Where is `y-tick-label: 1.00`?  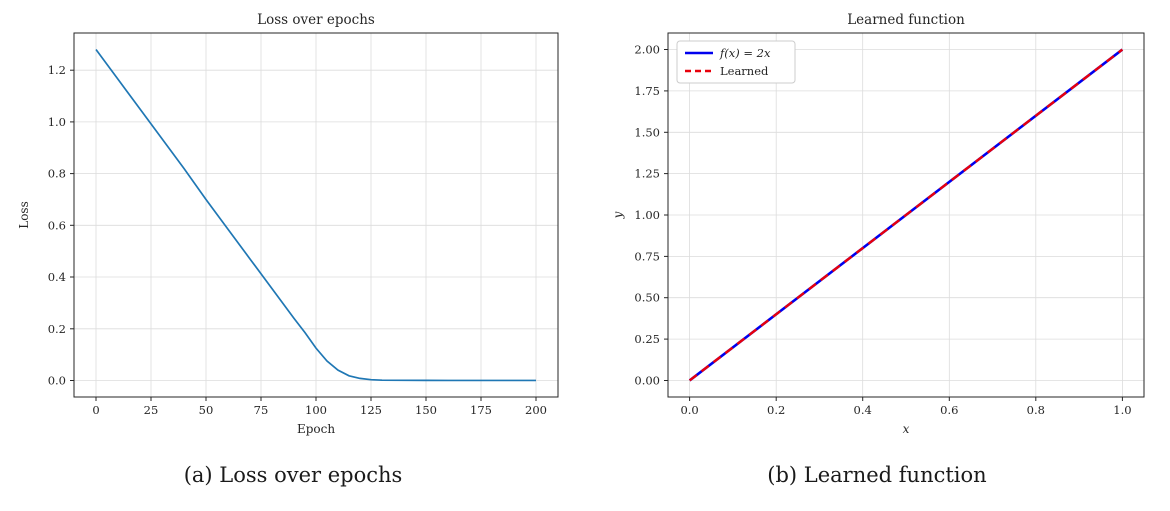 y-tick-label: 1.00 is located at coordinates (647, 215).